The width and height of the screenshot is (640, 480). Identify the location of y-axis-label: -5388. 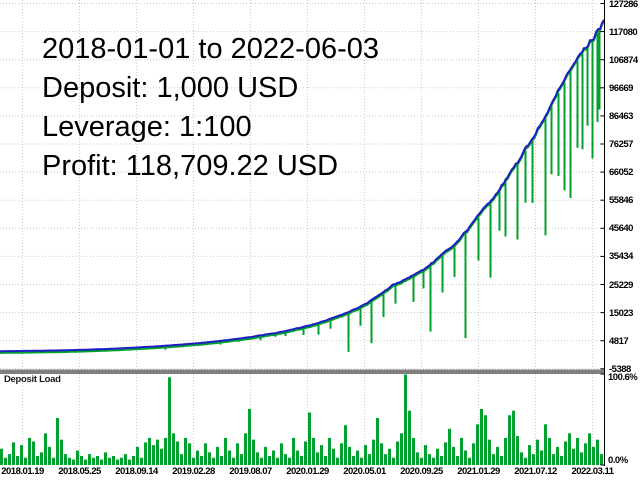
(620, 369).